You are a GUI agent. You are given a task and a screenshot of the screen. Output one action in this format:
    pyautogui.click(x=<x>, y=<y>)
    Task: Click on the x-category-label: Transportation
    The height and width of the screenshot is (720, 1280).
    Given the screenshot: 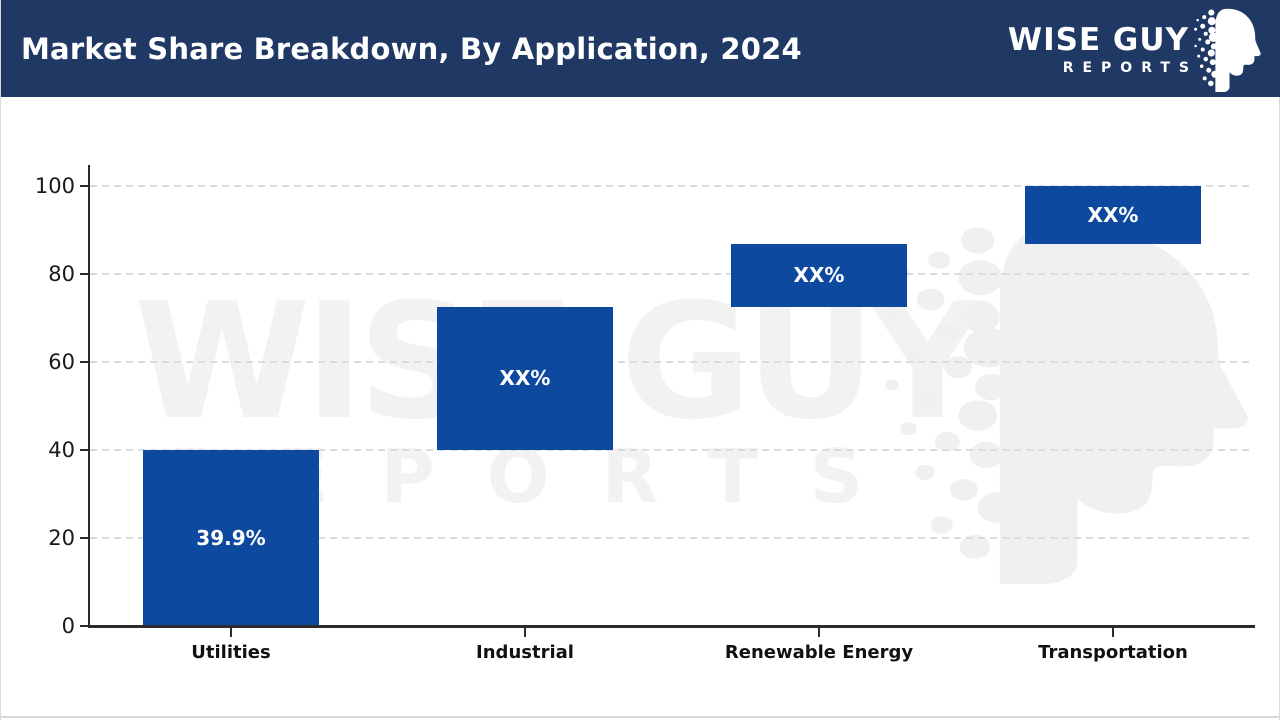 What is the action you would take?
    pyautogui.click(x=1113, y=652)
    